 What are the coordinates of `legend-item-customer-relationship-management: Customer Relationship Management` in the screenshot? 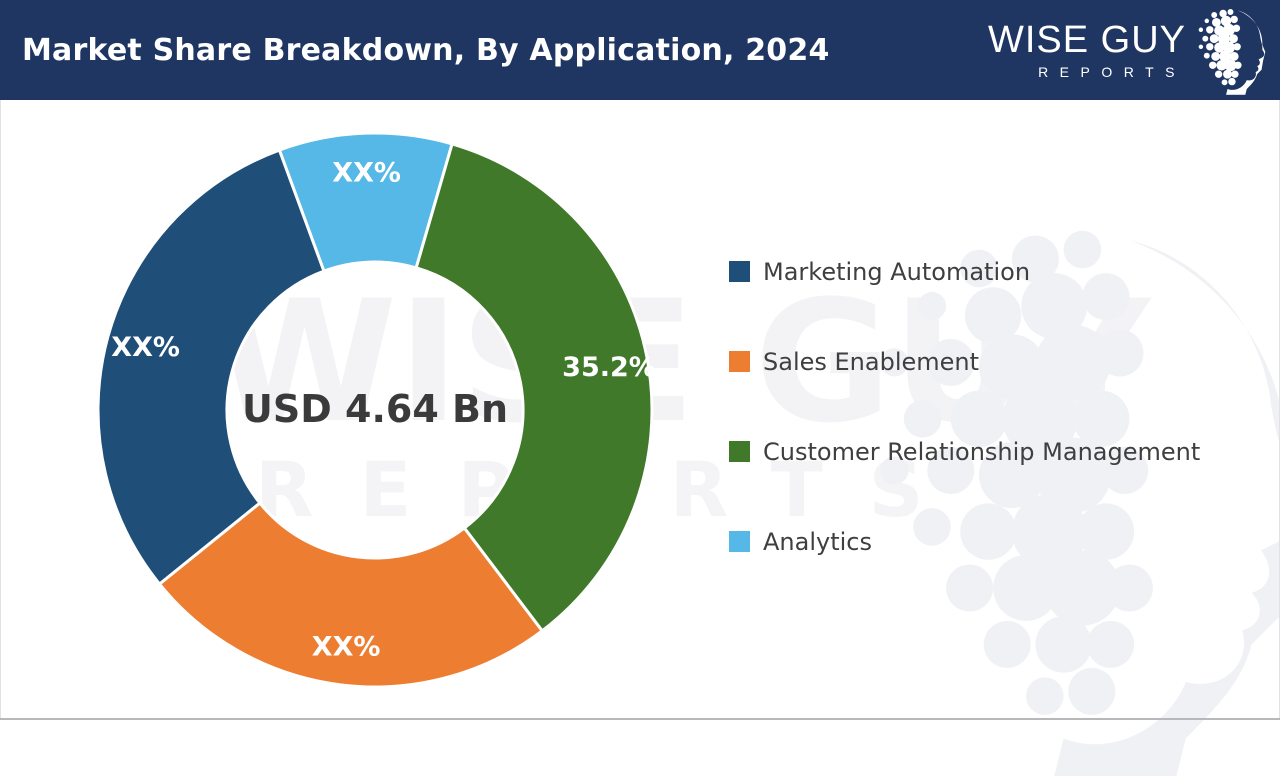 It's located at (964, 451).